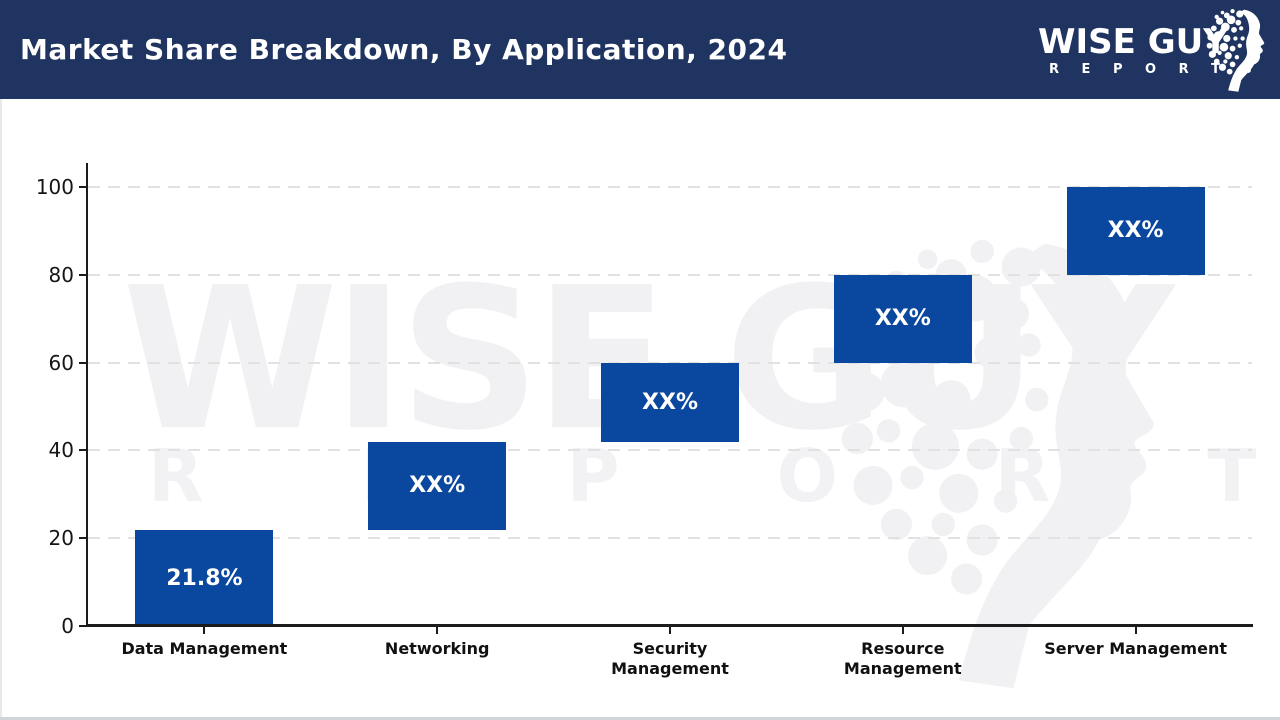 This screenshot has width=1280, height=720. Describe the element at coordinates (54, 187) in the screenshot. I see `y-tick-label: 100` at that location.